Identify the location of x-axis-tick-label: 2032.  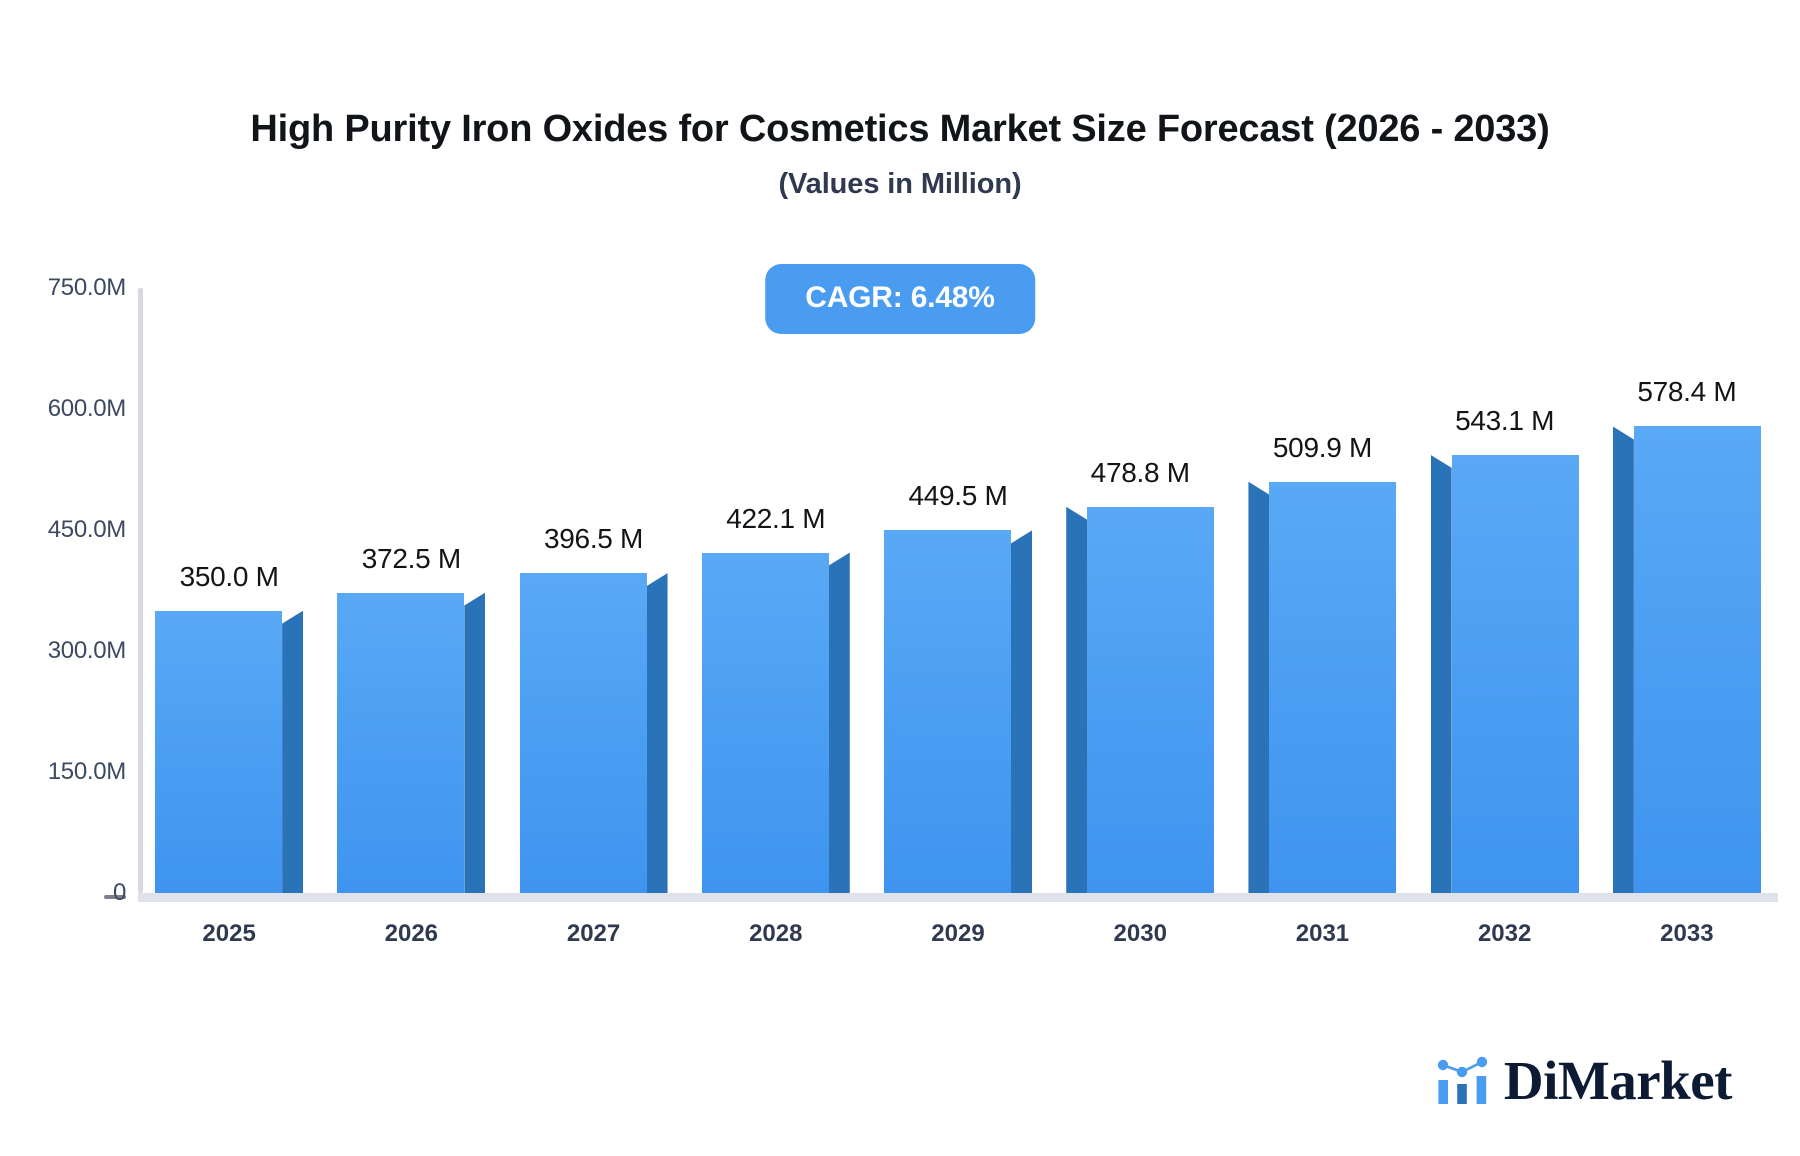
(1504, 933).